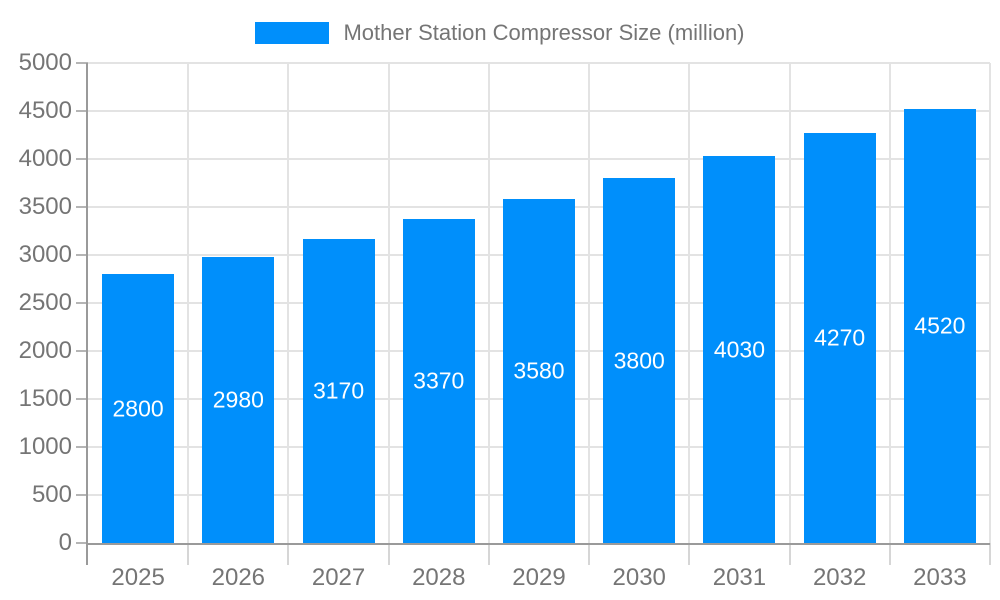 This screenshot has width=1000, height=600. Describe the element at coordinates (238, 577) in the screenshot. I see `x-axis-label: 2026` at that location.